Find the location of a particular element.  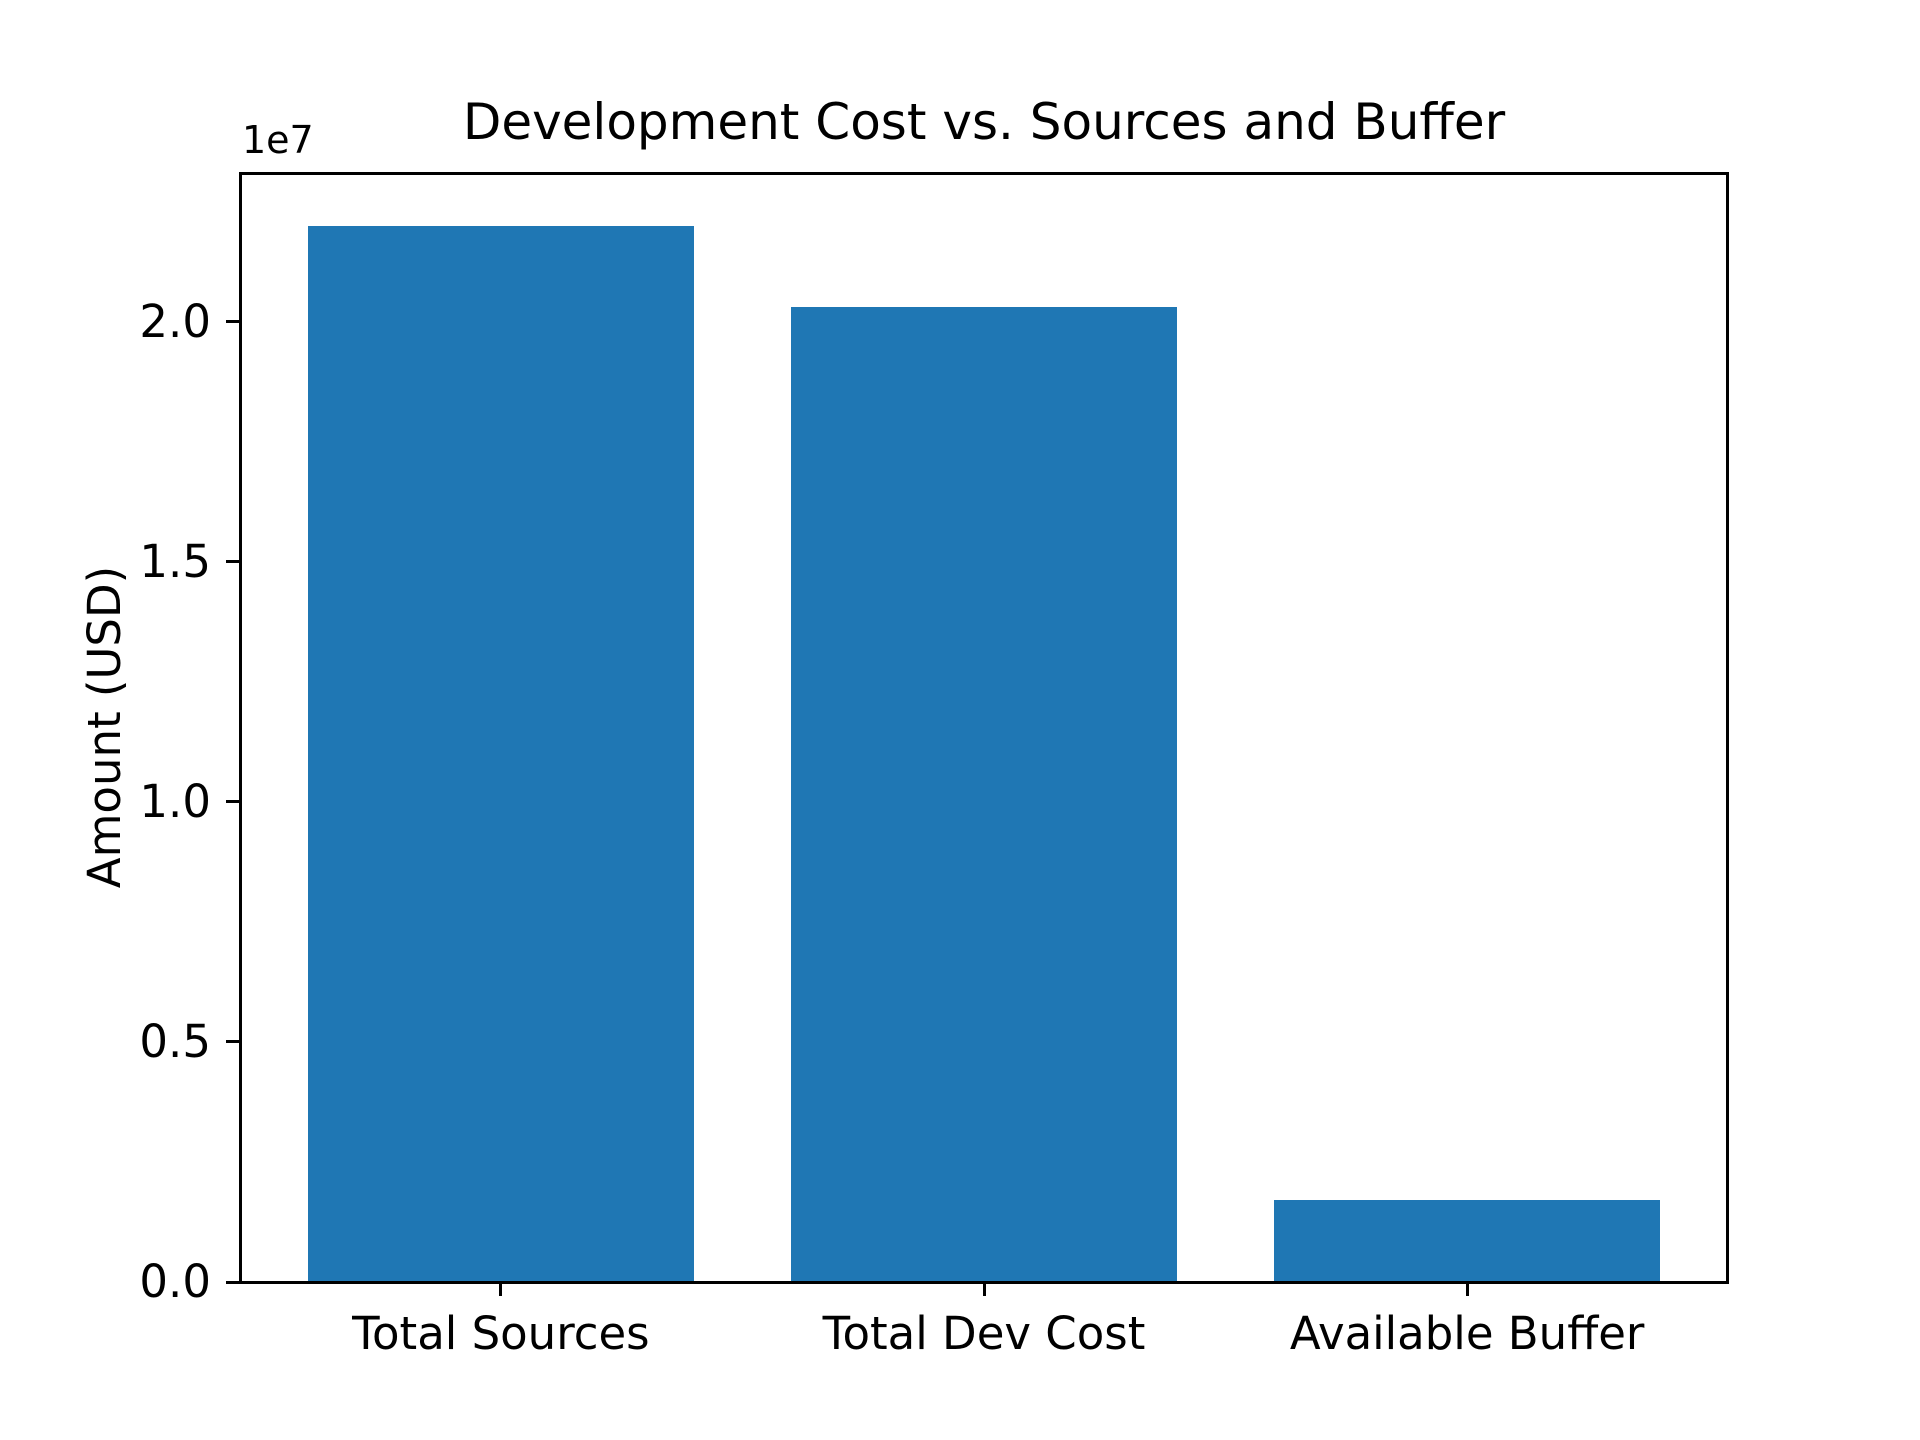

x-tick-label-available-buffer: Available Buffer is located at coordinates (1467, 1333).